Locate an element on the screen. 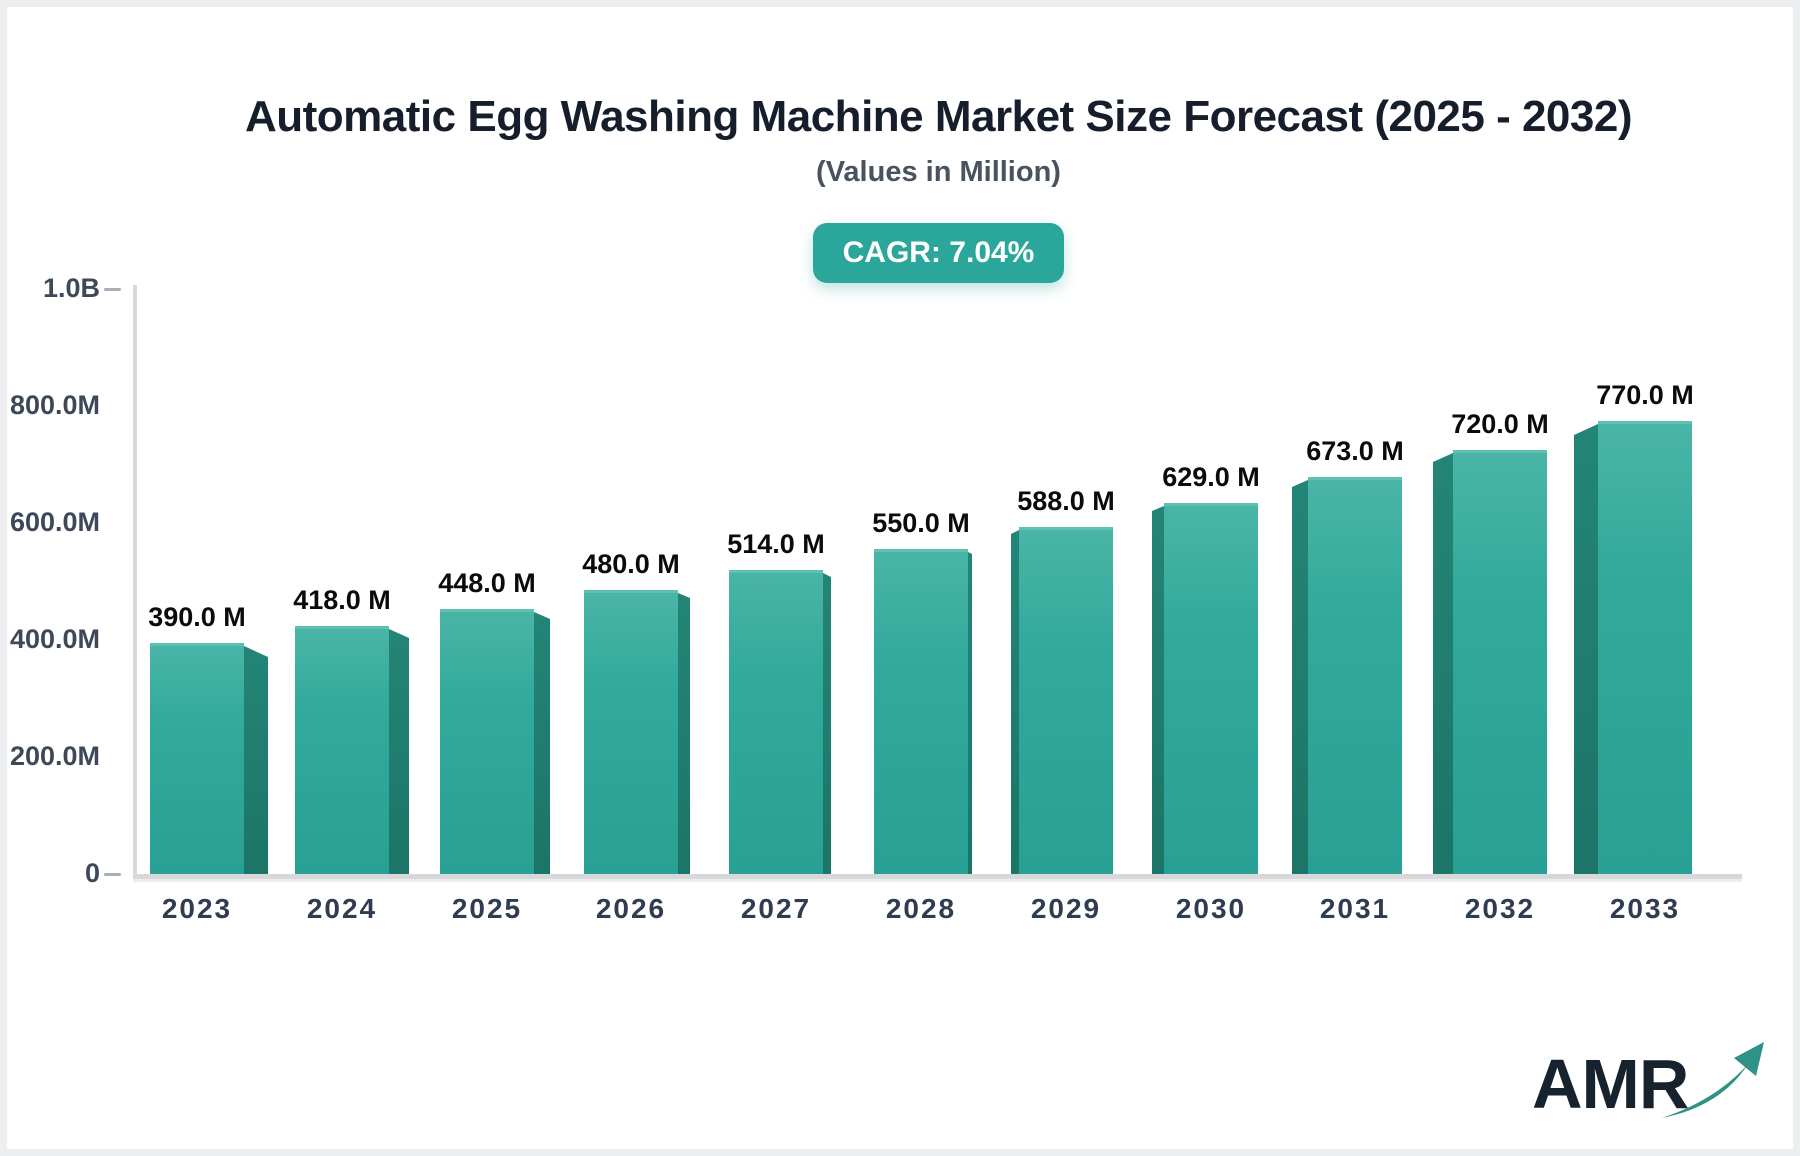 The height and width of the screenshot is (1156, 1800). x-axis-label-2028: 2028 is located at coordinates (921, 908).